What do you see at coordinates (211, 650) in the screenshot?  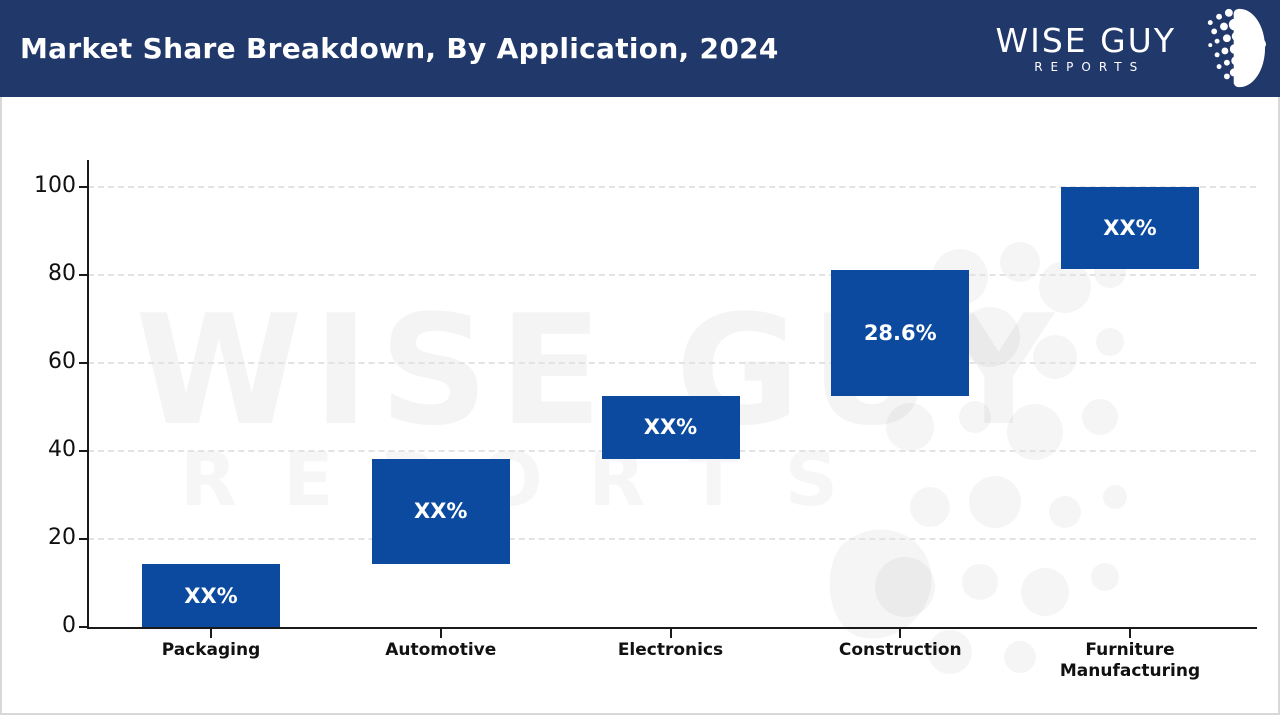 I see `category-label: Packaging` at bounding box center [211, 650].